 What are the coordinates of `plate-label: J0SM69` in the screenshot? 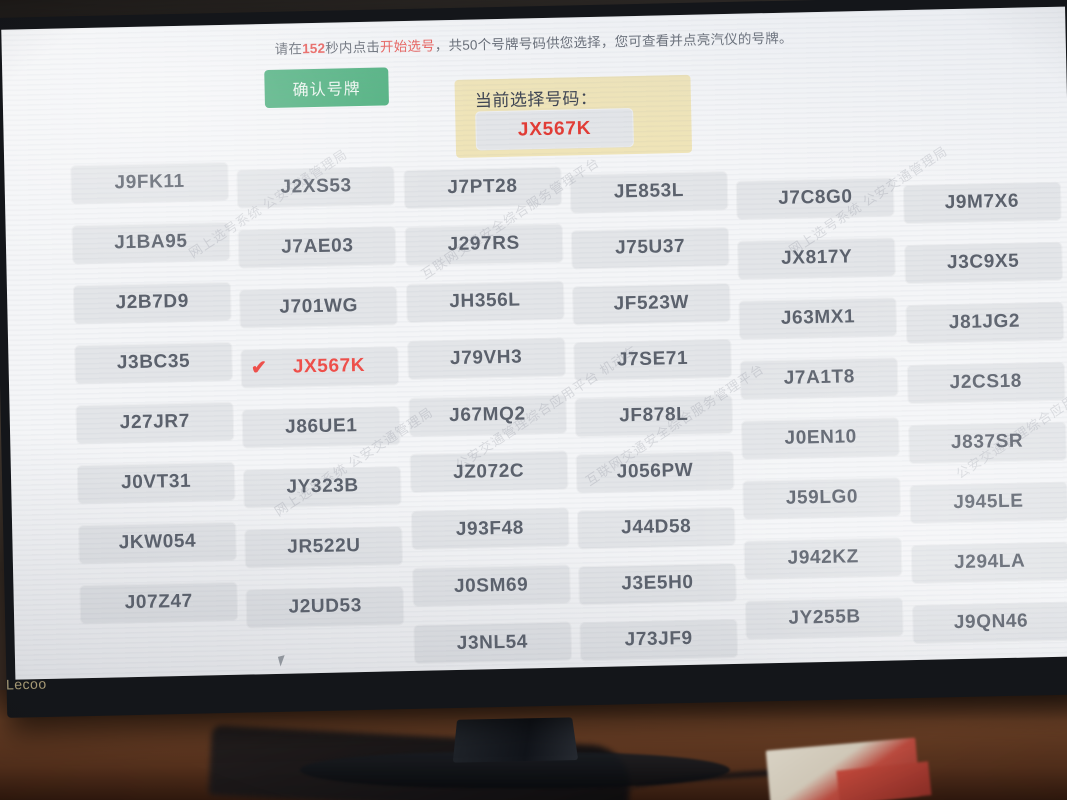 It's located at (491, 585).